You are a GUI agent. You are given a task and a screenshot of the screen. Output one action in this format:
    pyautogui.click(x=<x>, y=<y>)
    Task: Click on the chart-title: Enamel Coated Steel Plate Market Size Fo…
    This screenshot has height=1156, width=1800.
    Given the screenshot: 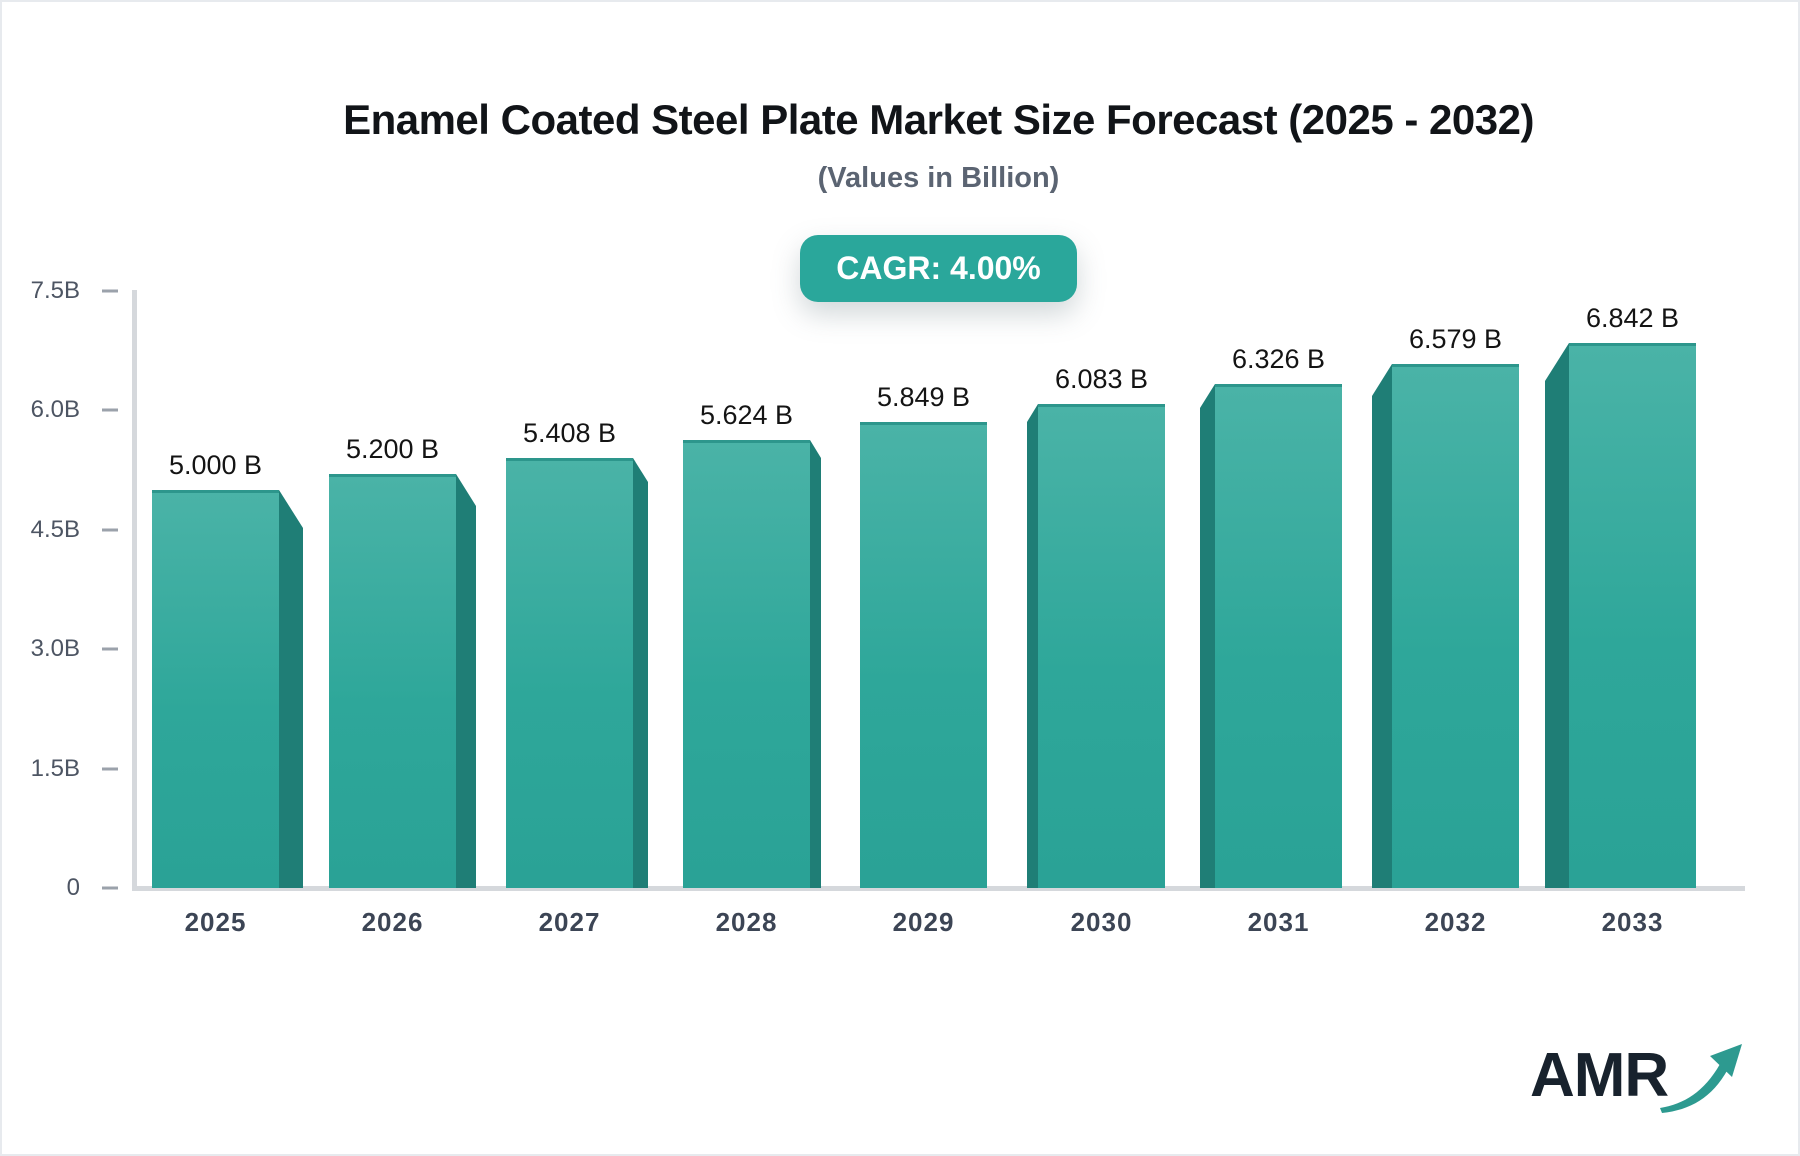 What is the action you would take?
    pyautogui.click(x=938, y=119)
    